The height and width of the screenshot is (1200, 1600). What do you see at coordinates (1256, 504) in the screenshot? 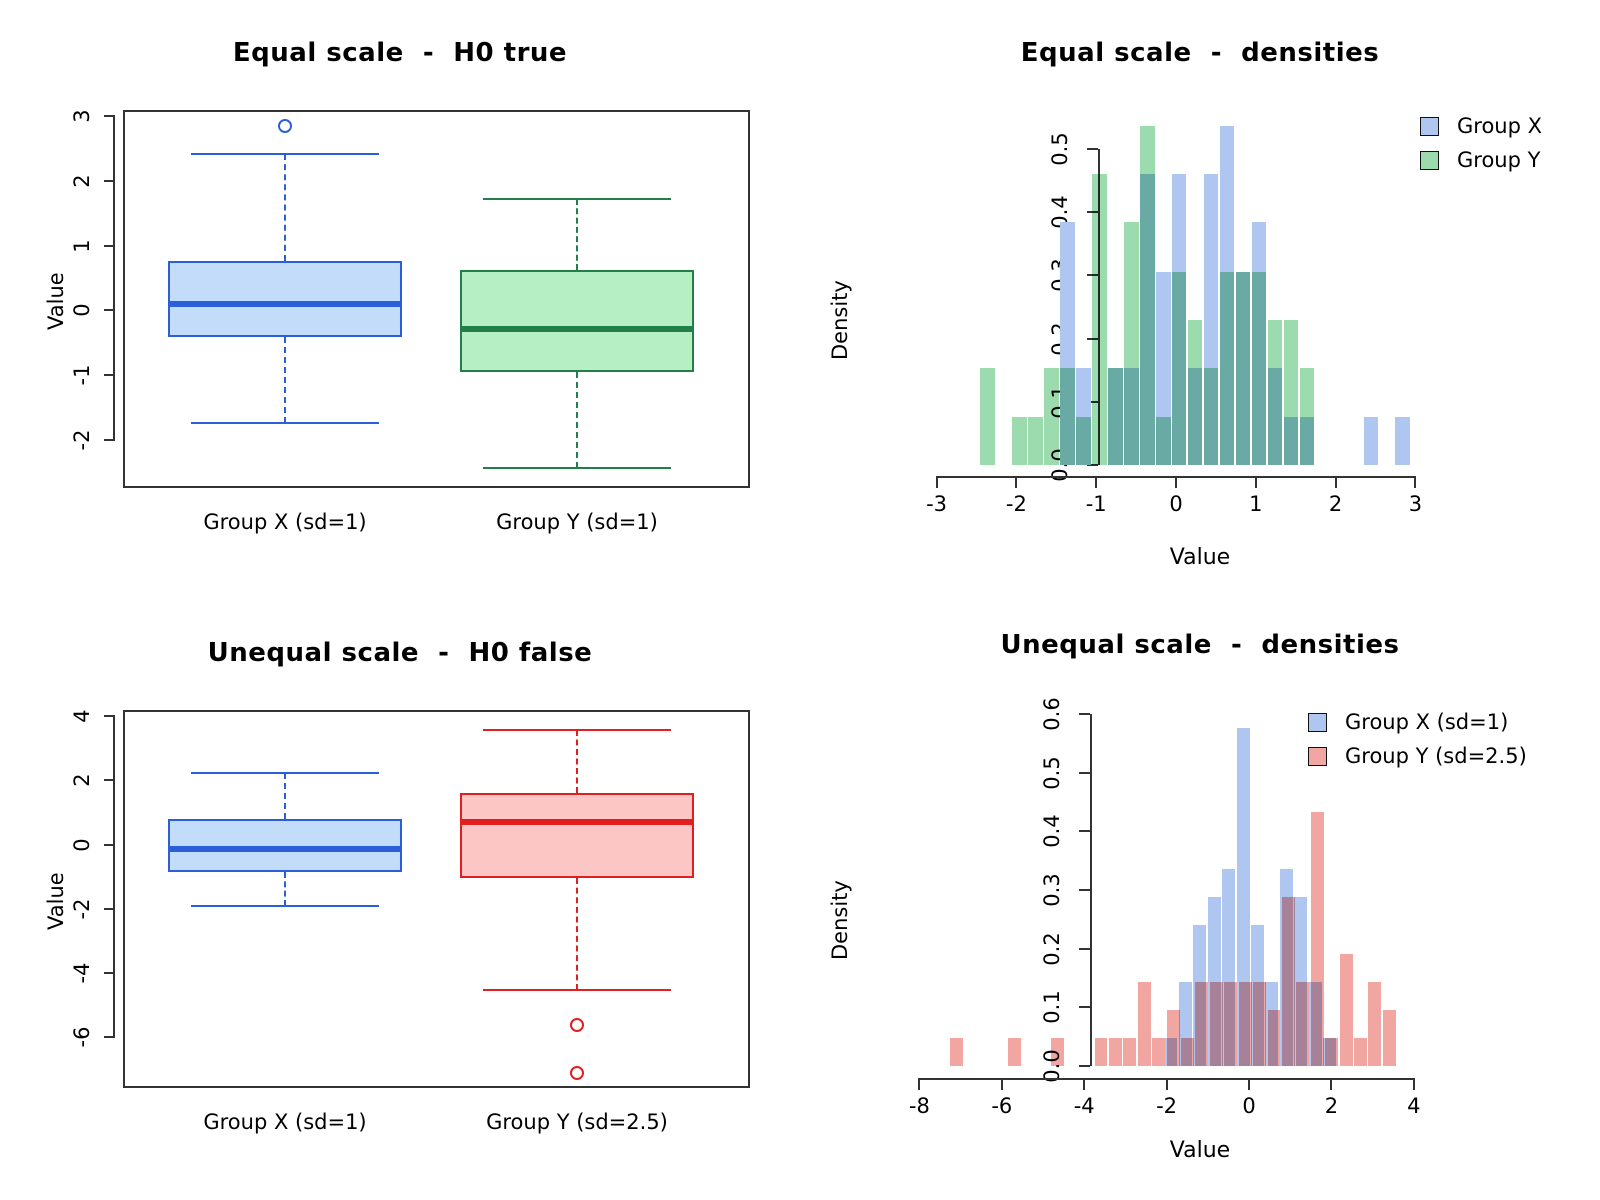
I see `x-tick-label: 1` at bounding box center [1256, 504].